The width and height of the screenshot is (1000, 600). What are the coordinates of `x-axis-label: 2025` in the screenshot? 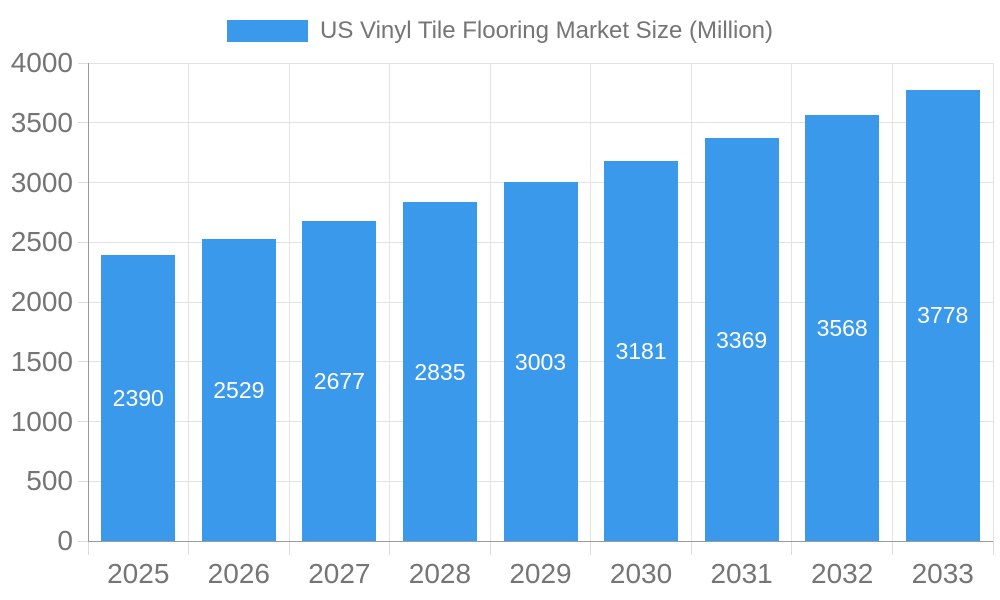 It's located at (138, 573).